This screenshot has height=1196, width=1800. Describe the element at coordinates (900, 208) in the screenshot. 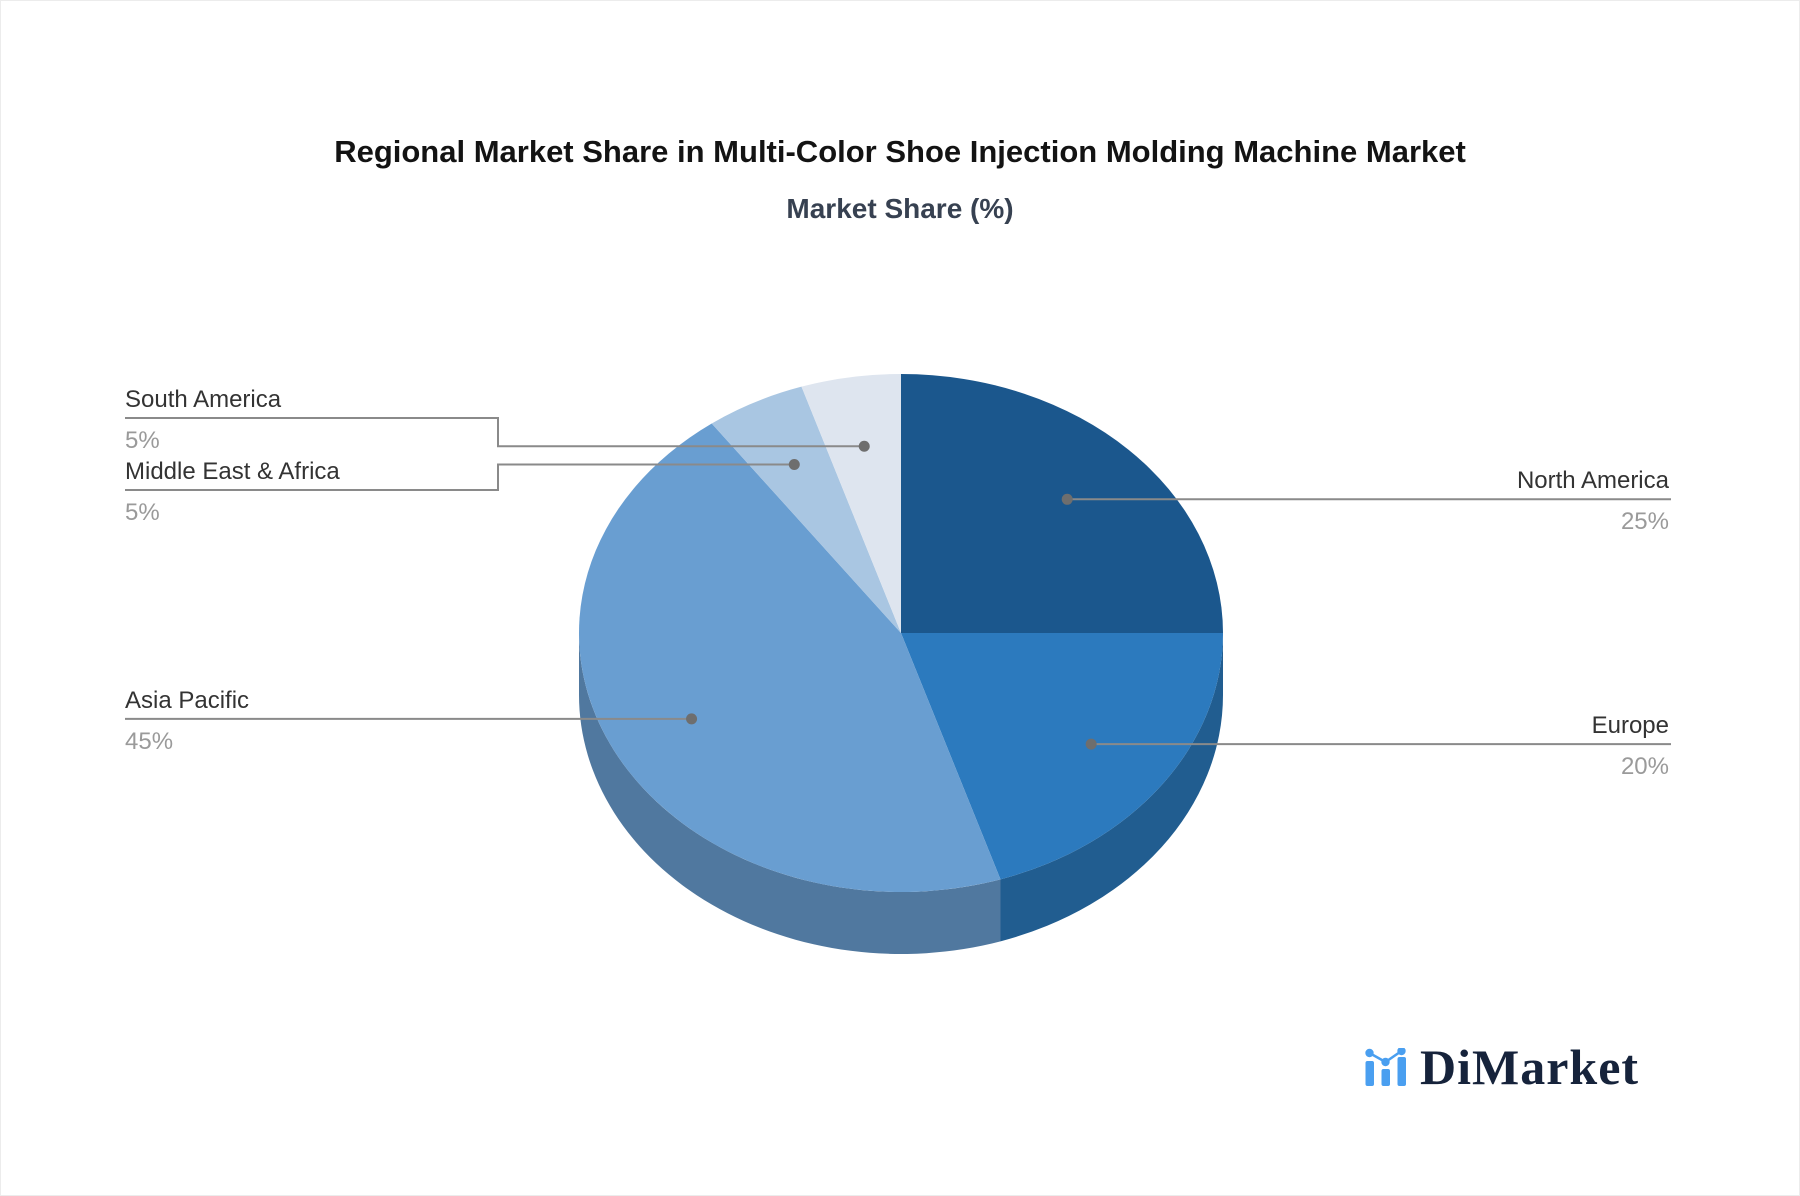

I see `chart-subtitle: Market Share (%)` at that location.